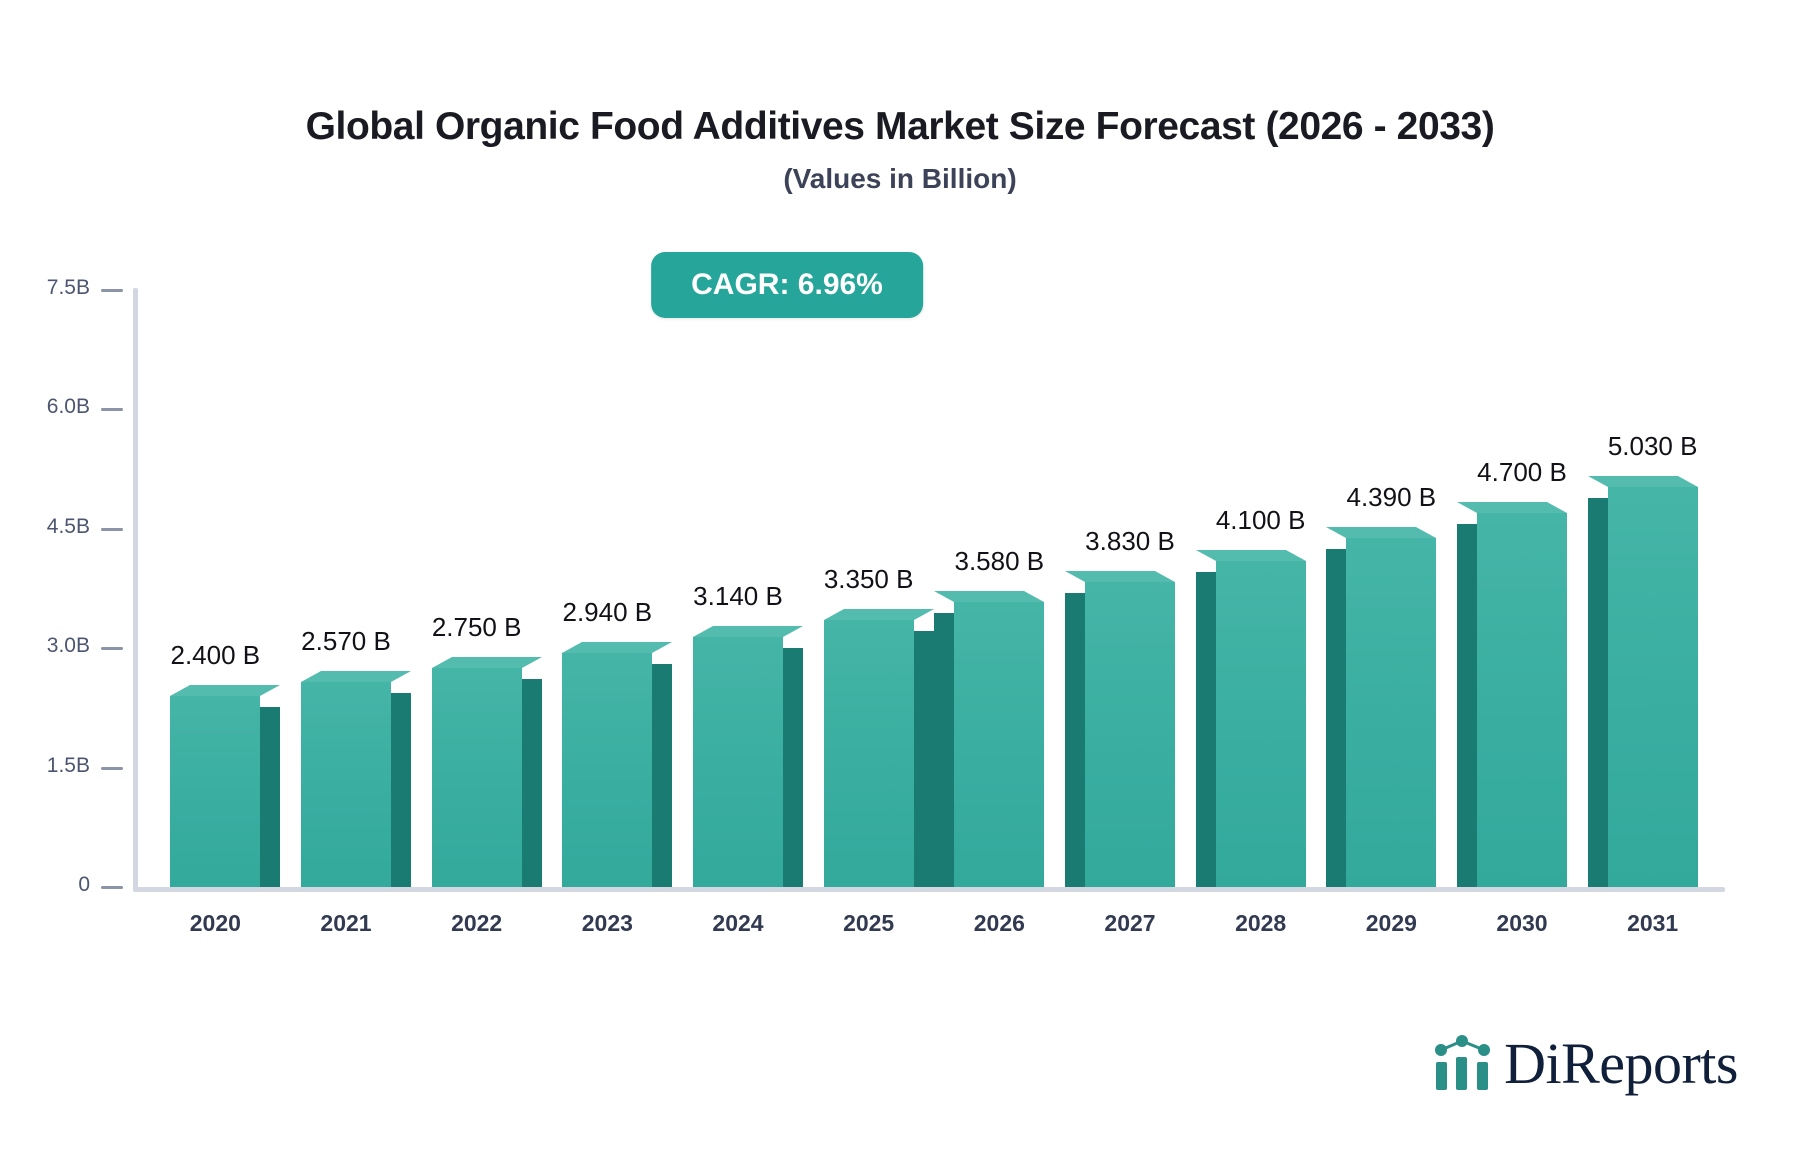 Image resolution: width=1800 pixels, height=1156 pixels. Describe the element at coordinates (607, 611) in the screenshot. I see `bar-value-label: 2.940 B` at that location.